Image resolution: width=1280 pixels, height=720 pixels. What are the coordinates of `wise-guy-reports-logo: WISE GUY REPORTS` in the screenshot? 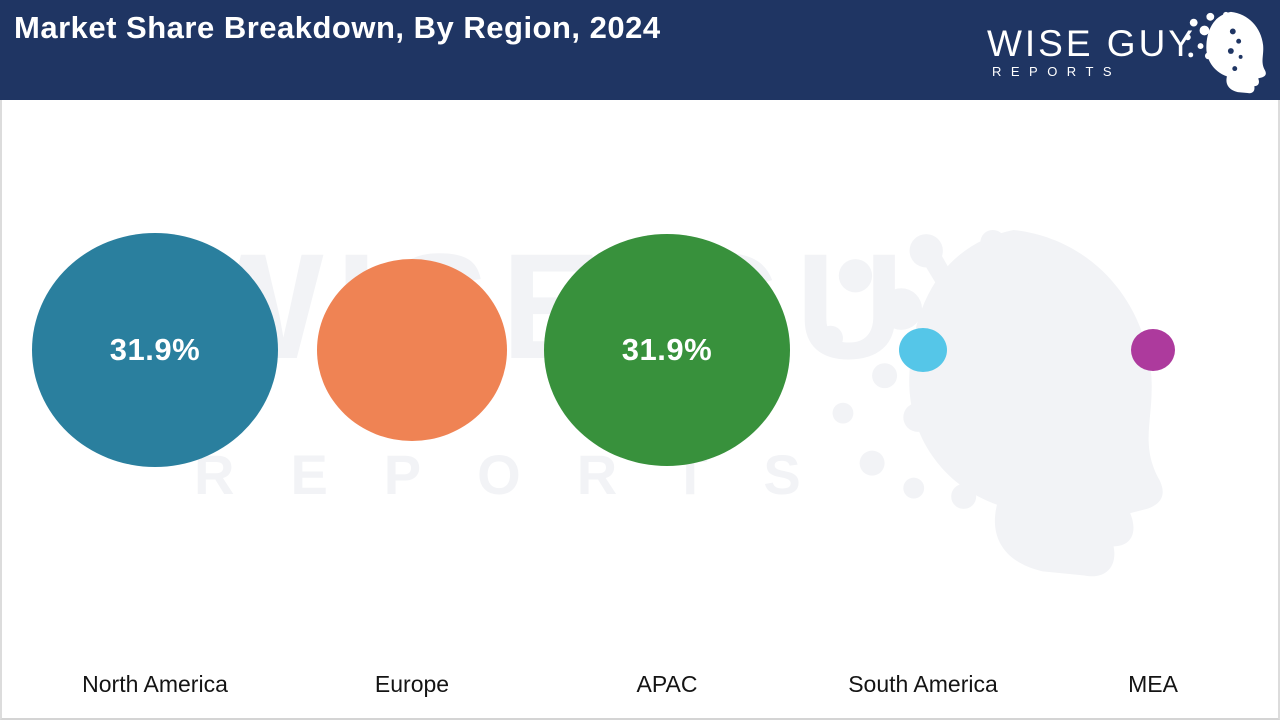 It's located at (1127, 51).